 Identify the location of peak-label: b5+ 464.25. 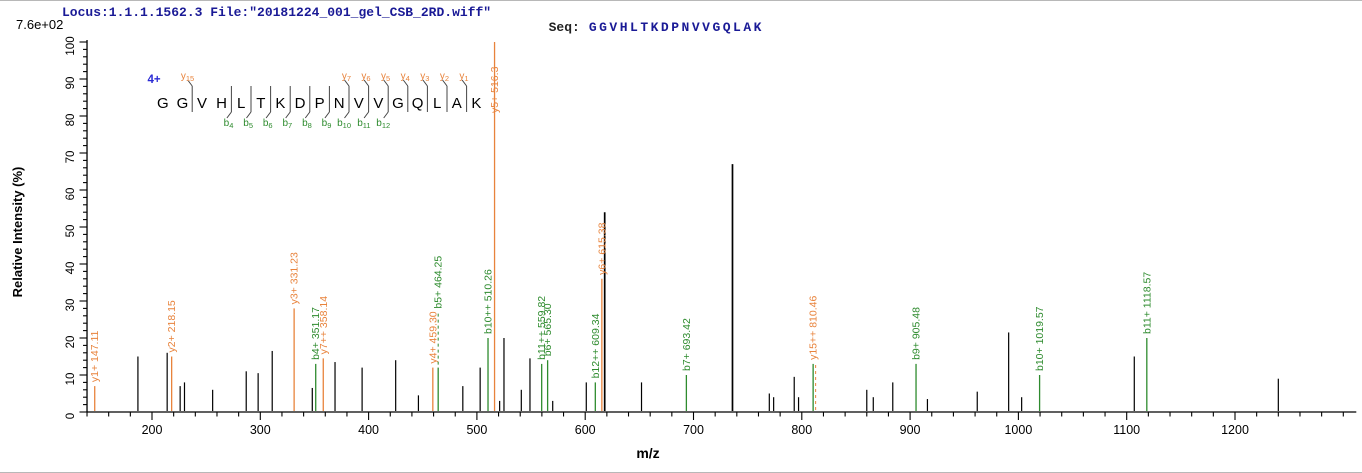
(439, 282).